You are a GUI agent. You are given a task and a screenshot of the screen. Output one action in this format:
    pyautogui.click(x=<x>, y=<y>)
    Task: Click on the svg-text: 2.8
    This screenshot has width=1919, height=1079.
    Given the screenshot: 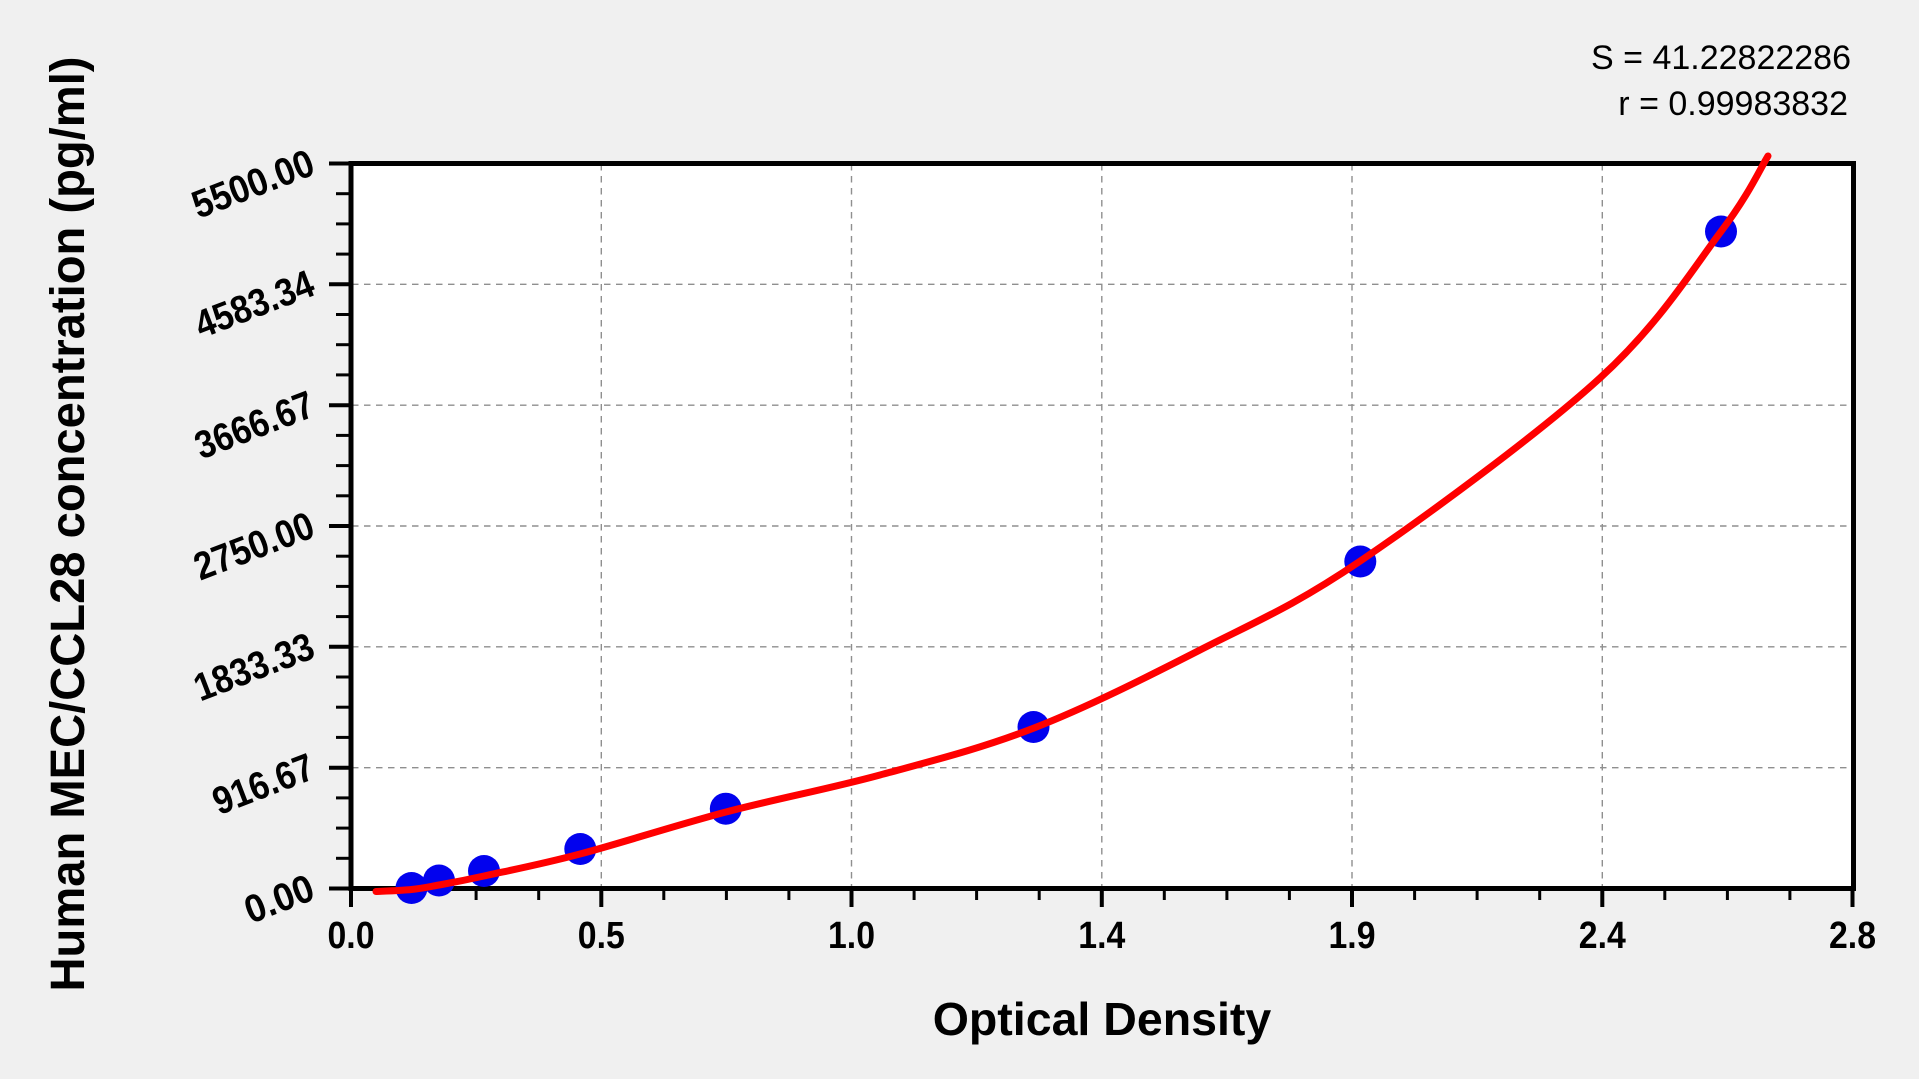 What is the action you would take?
    pyautogui.click(x=1852, y=936)
    